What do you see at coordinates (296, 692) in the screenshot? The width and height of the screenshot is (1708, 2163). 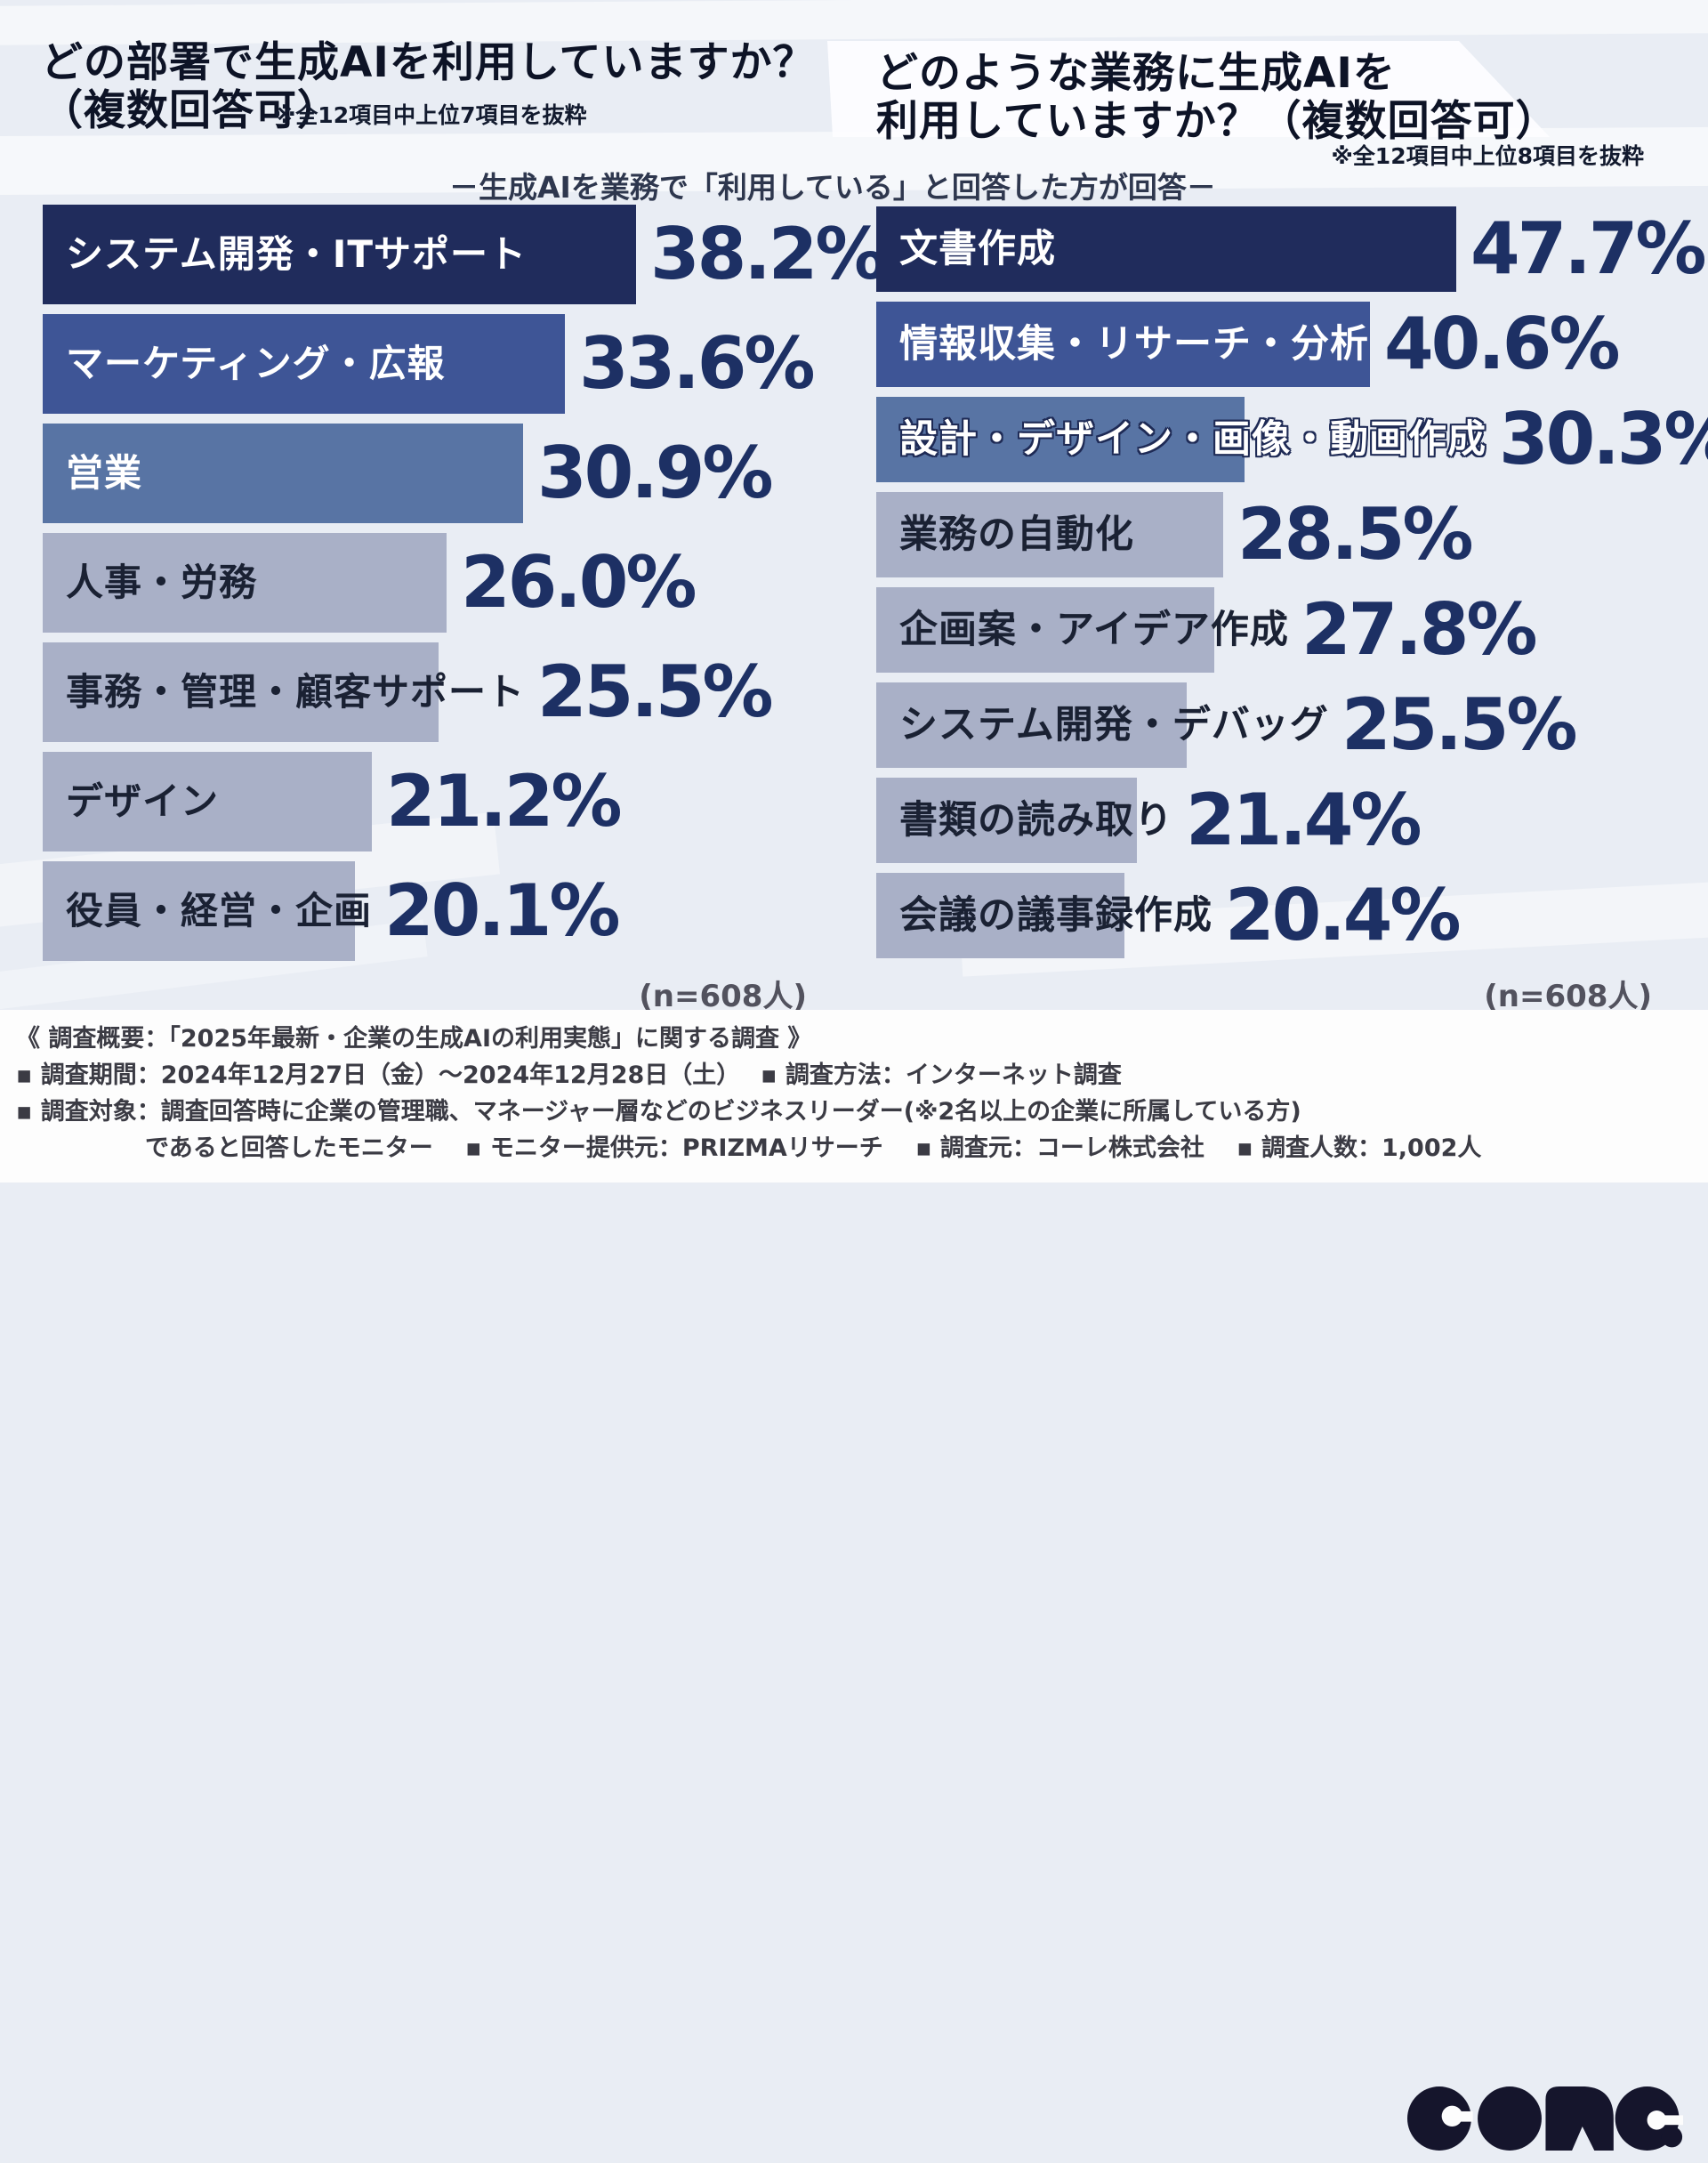 I see `bar-category-label: 事務・管理・顧客サポート` at bounding box center [296, 692].